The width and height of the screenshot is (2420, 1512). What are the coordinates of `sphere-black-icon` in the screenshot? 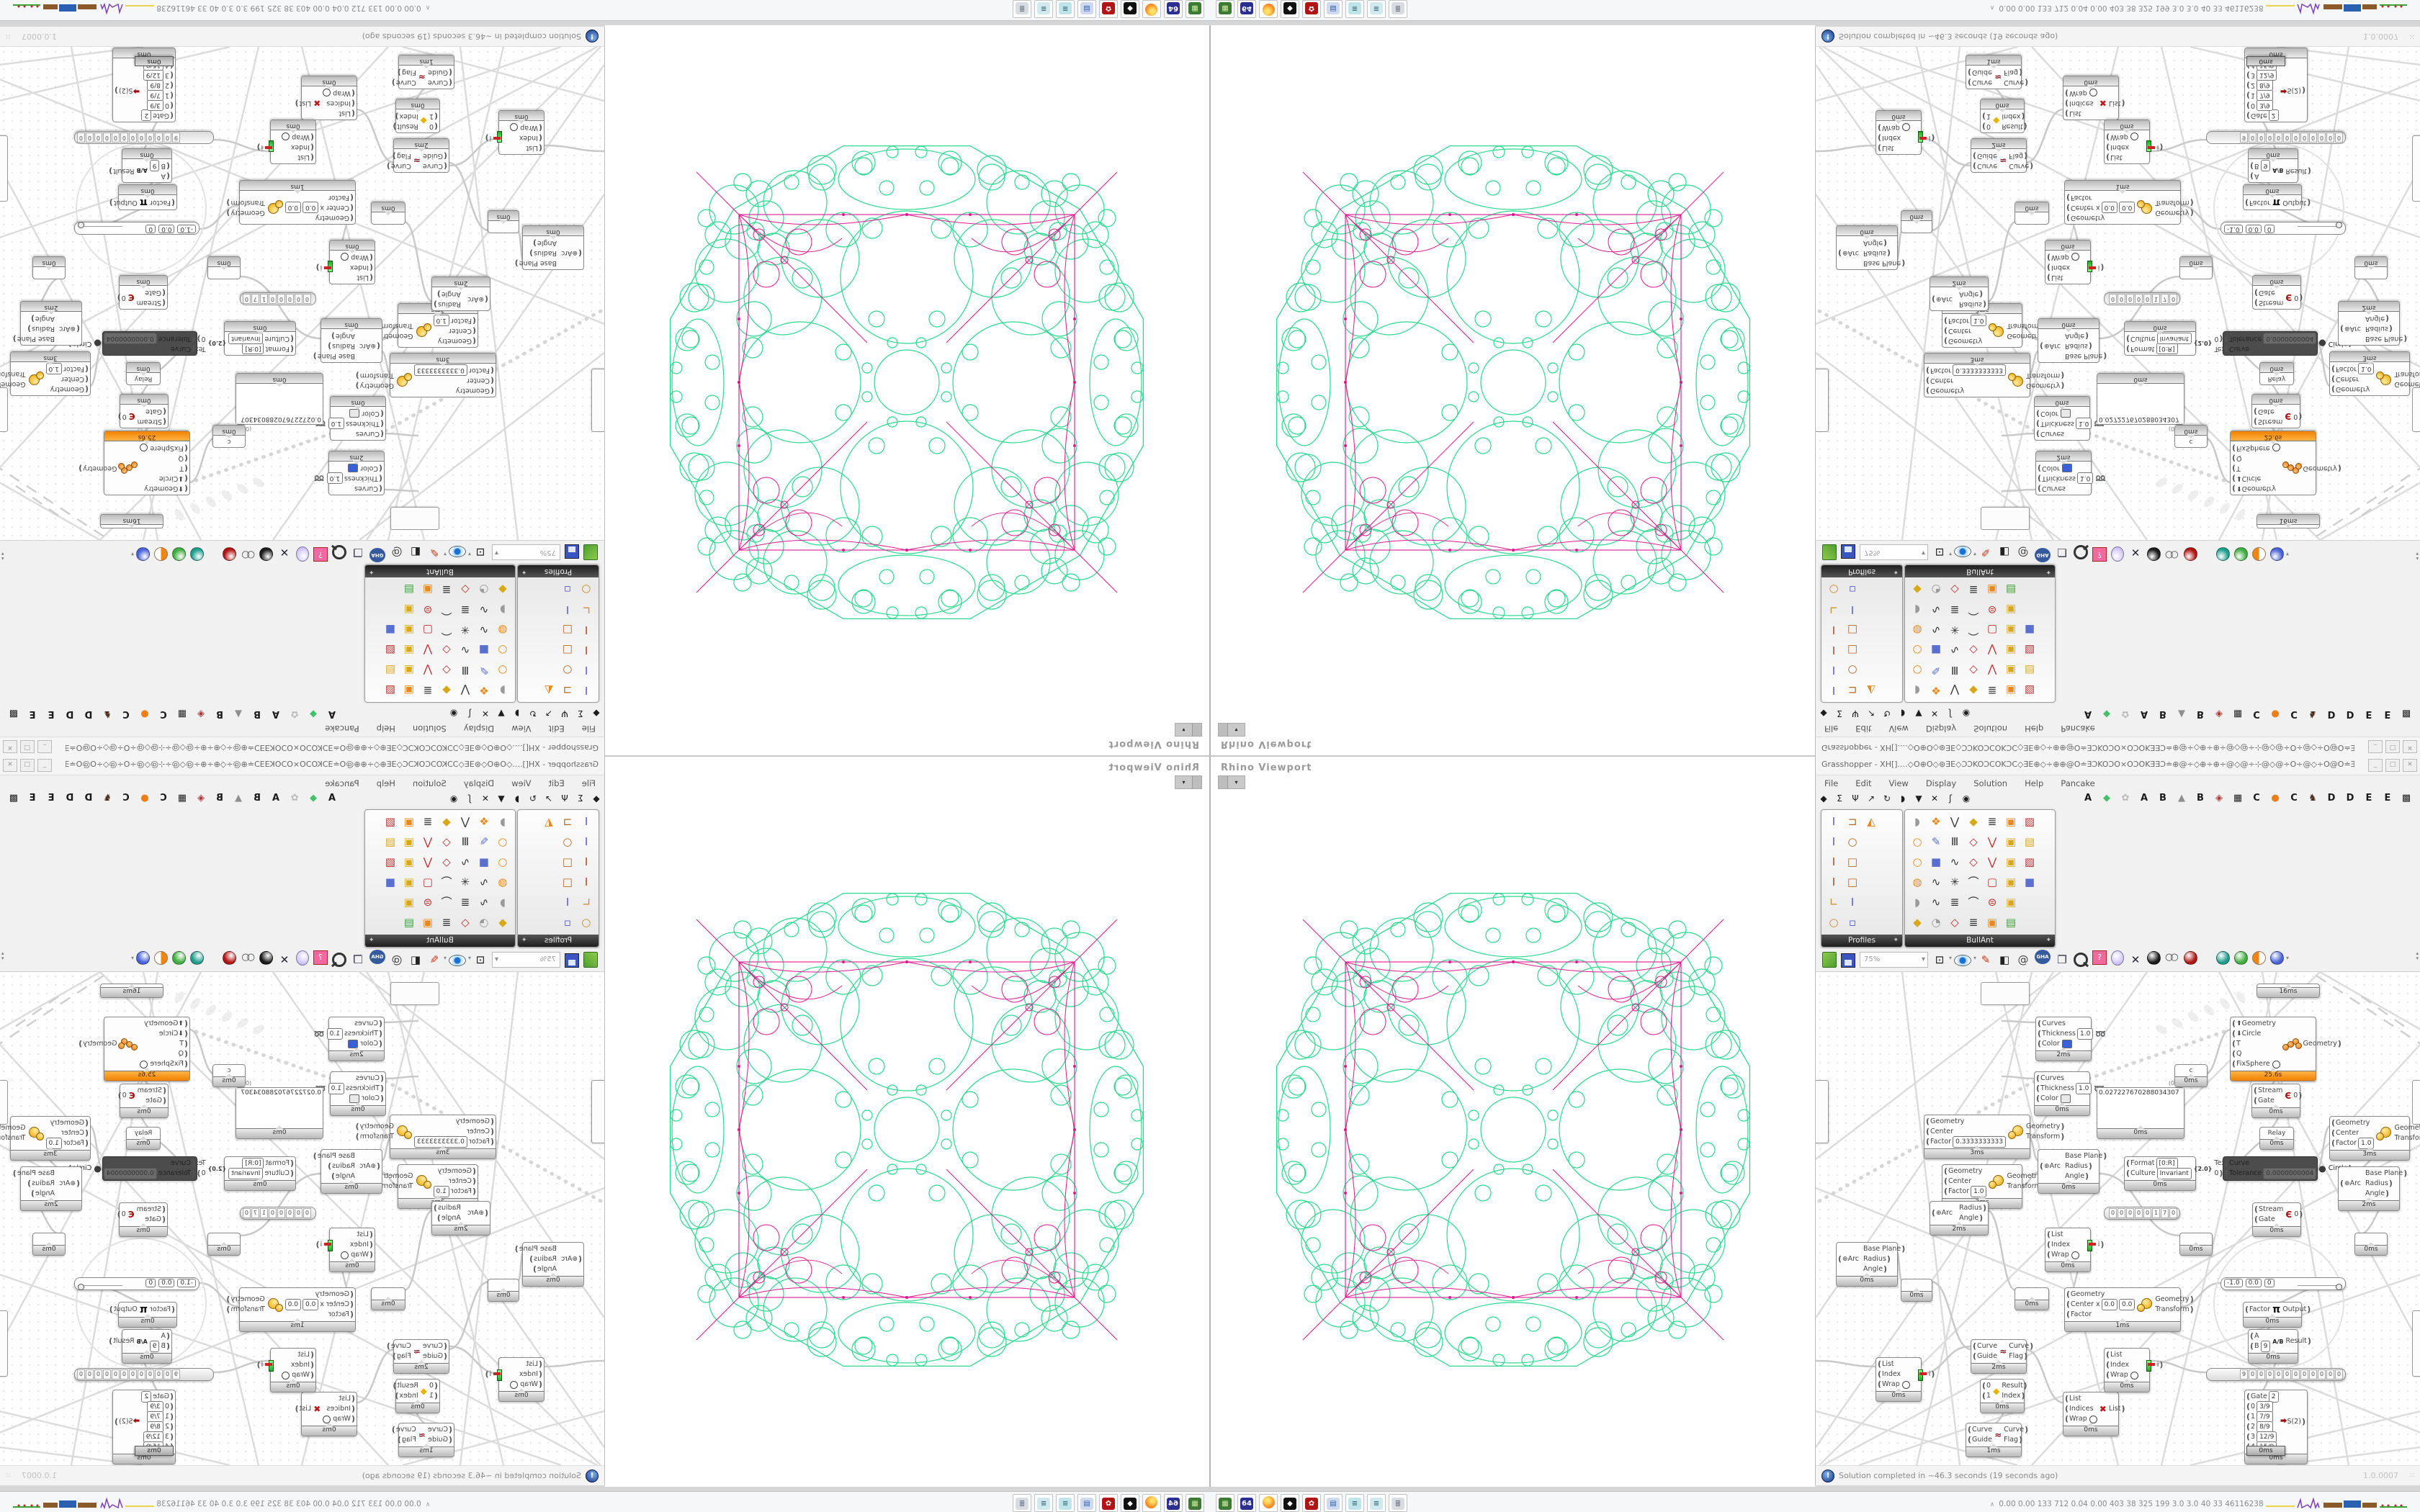 It's located at (2154, 958).